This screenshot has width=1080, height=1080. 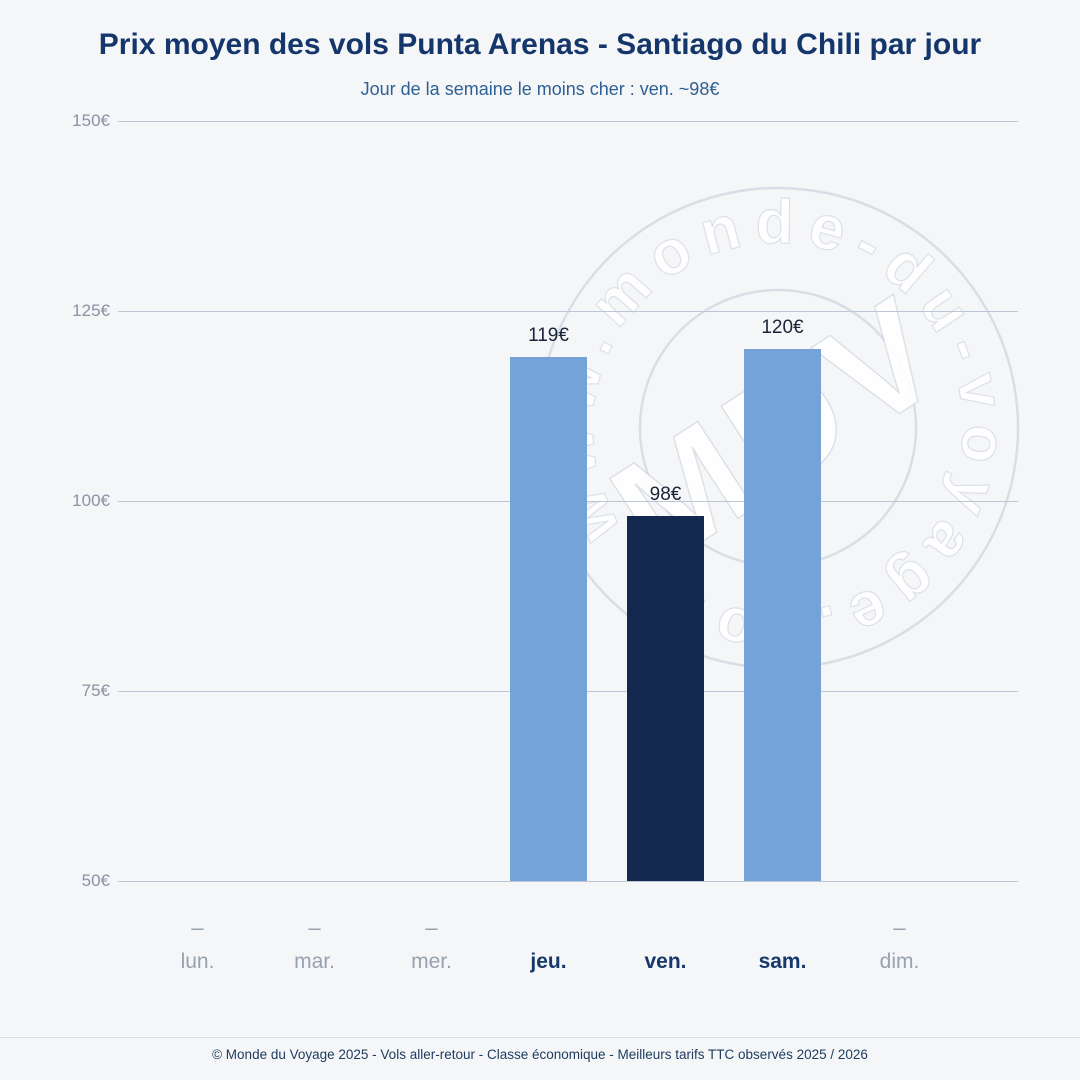 I want to click on x-axis-label-mer: mer., so click(x=431, y=961).